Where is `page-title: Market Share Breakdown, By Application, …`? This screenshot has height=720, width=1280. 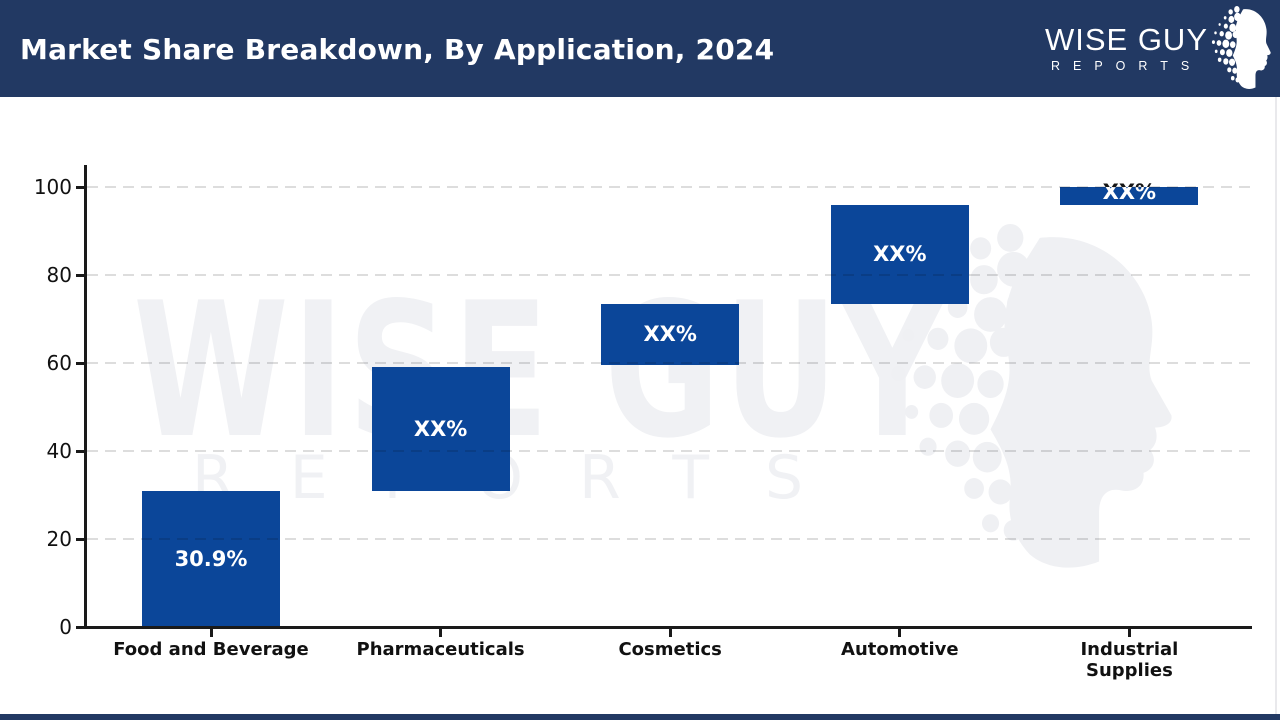 page-title: Market Share Breakdown, By Application, … is located at coordinates (397, 49).